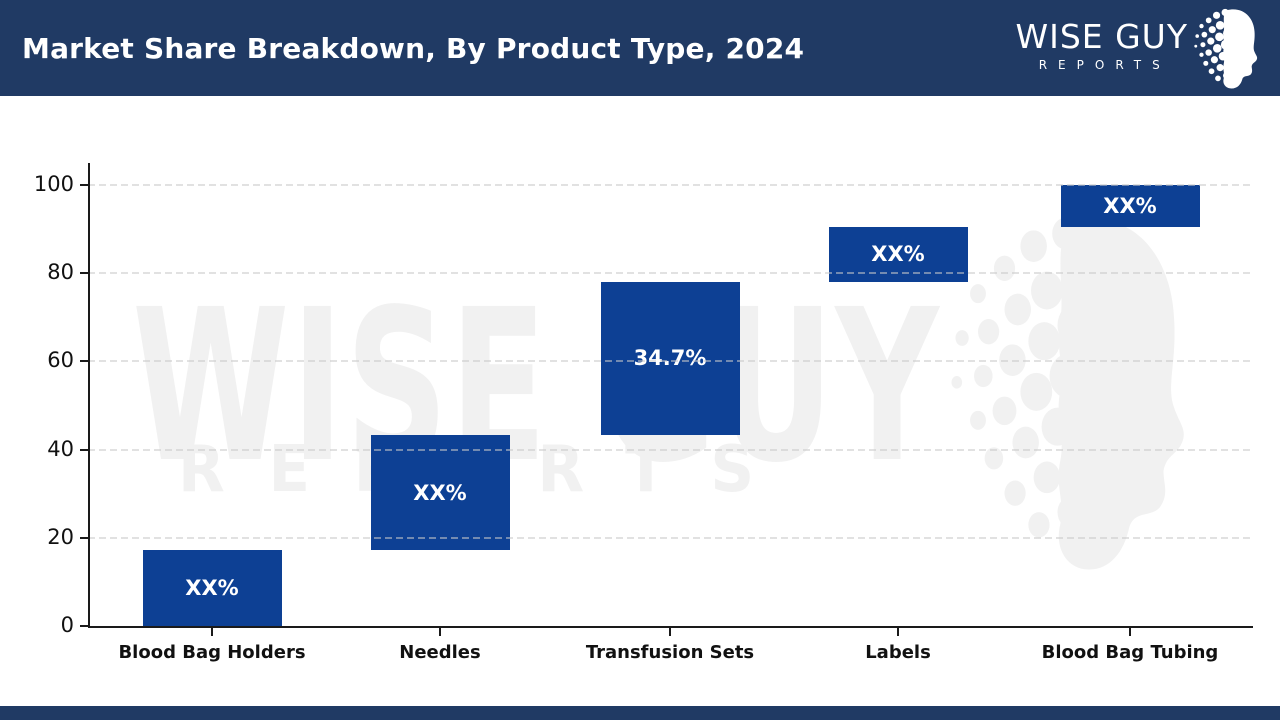  I want to click on x-tick-label-needles: Needles, so click(440, 652).